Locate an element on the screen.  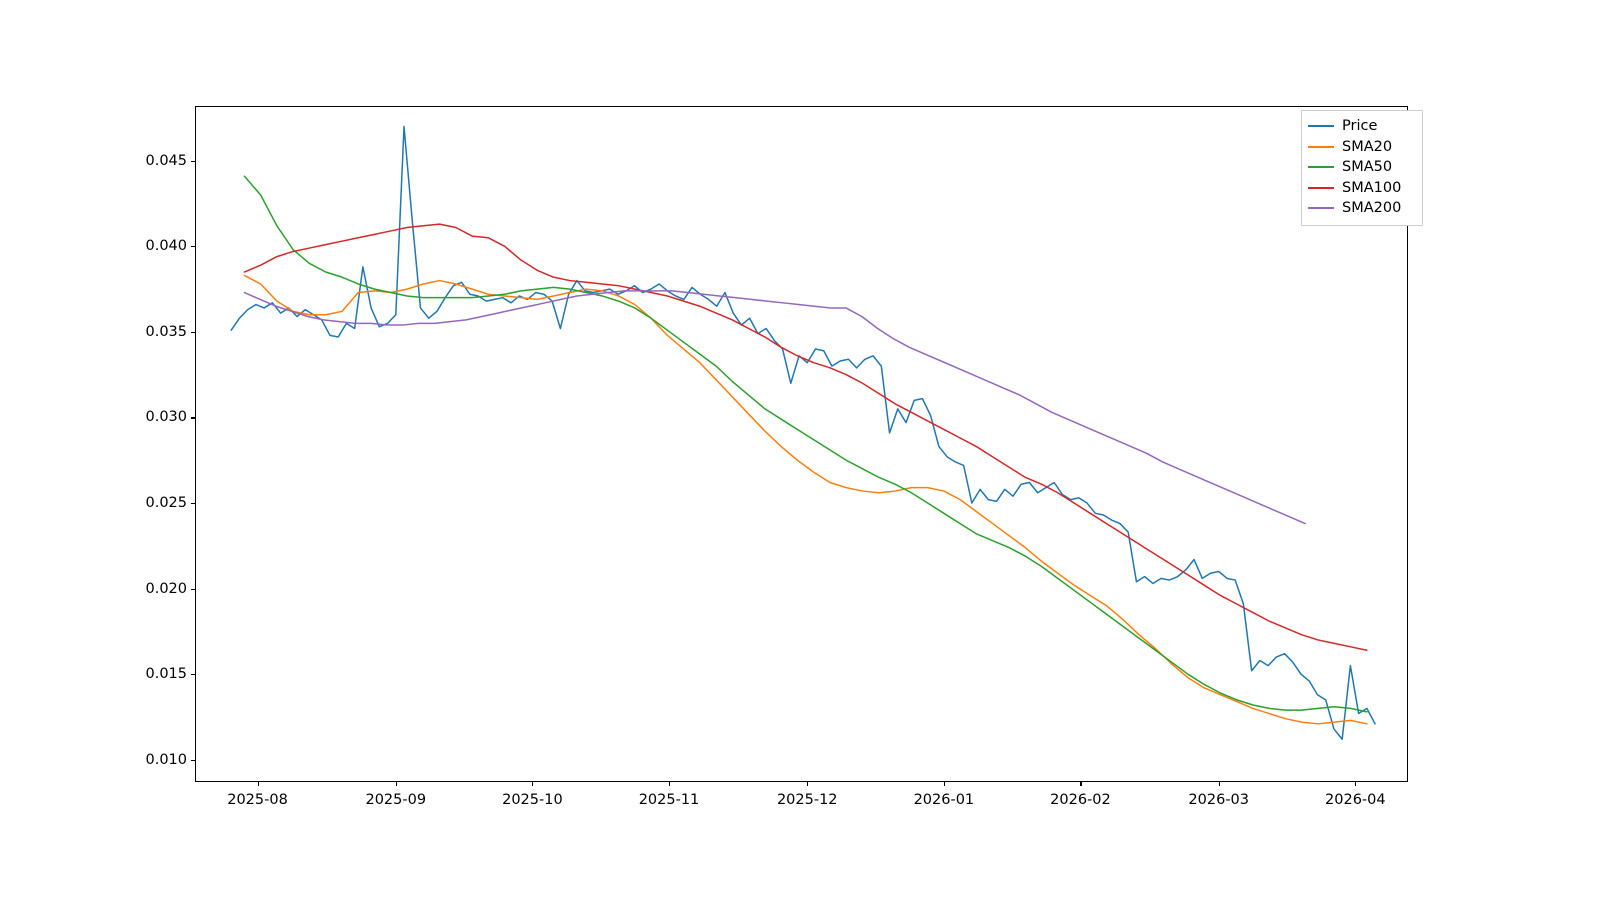
legend-item-sma20: SMA20 is located at coordinates (1362, 147).